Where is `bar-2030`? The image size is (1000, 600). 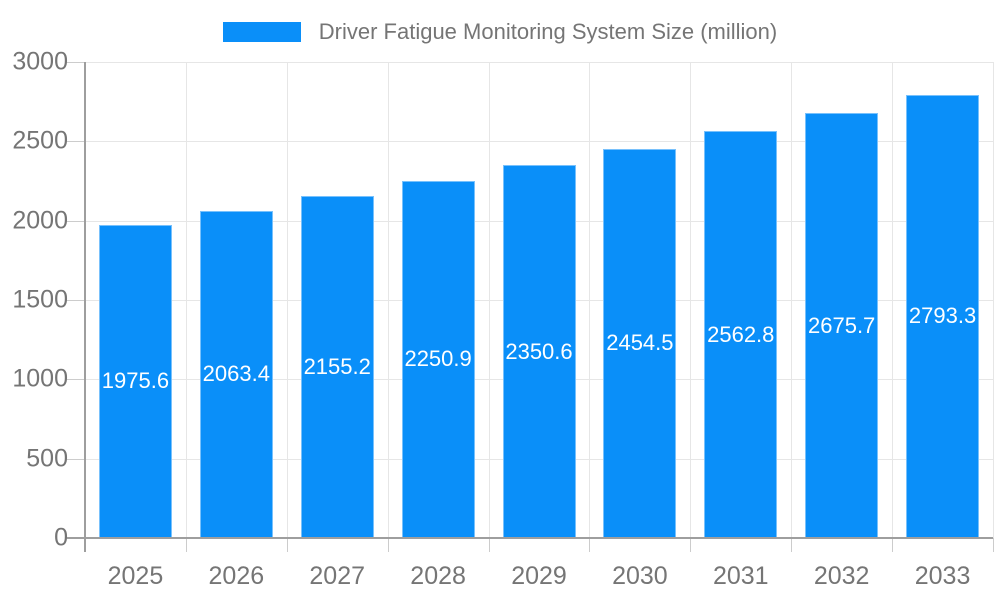
bar-2030 is located at coordinates (640, 343).